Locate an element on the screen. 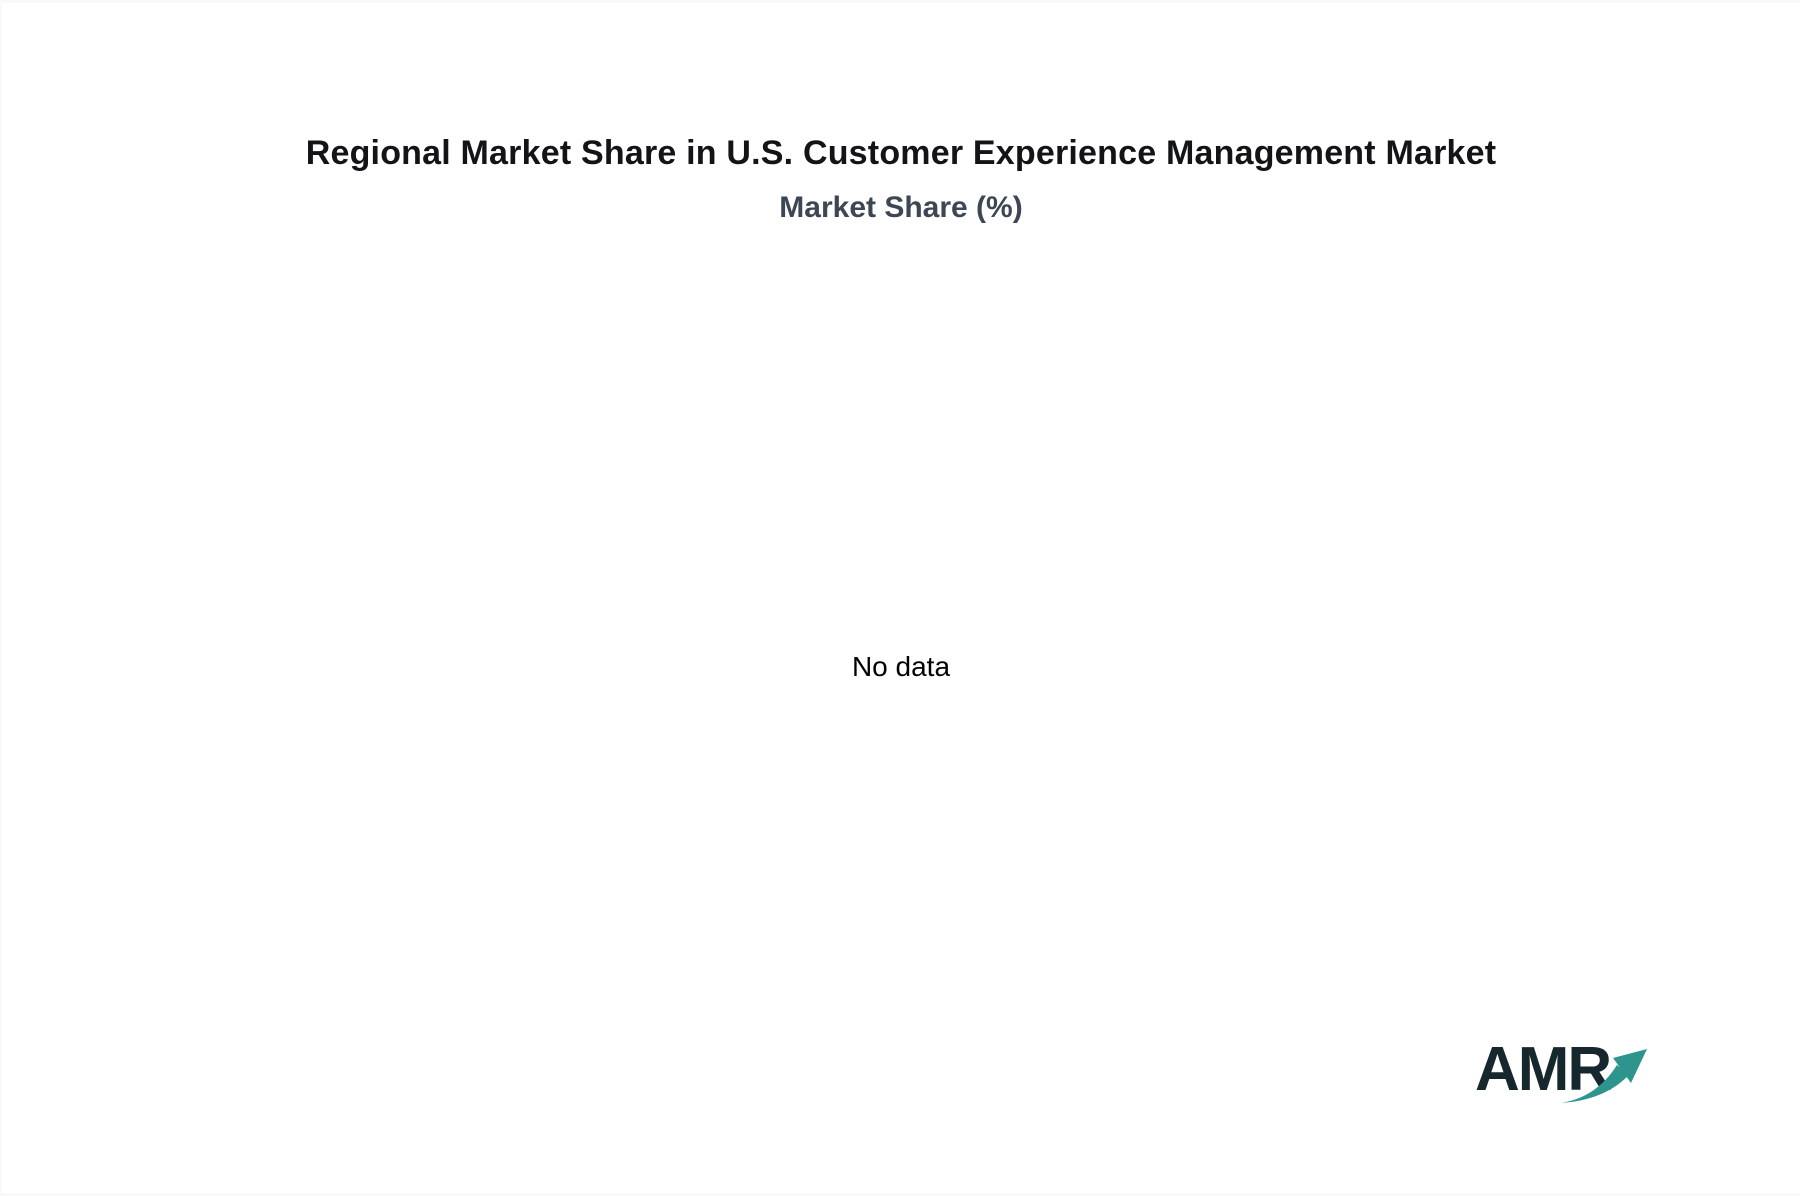 The width and height of the screenshot is (1800, 1196). amr-logo: AMR is located at coordinates (1565, 1074).